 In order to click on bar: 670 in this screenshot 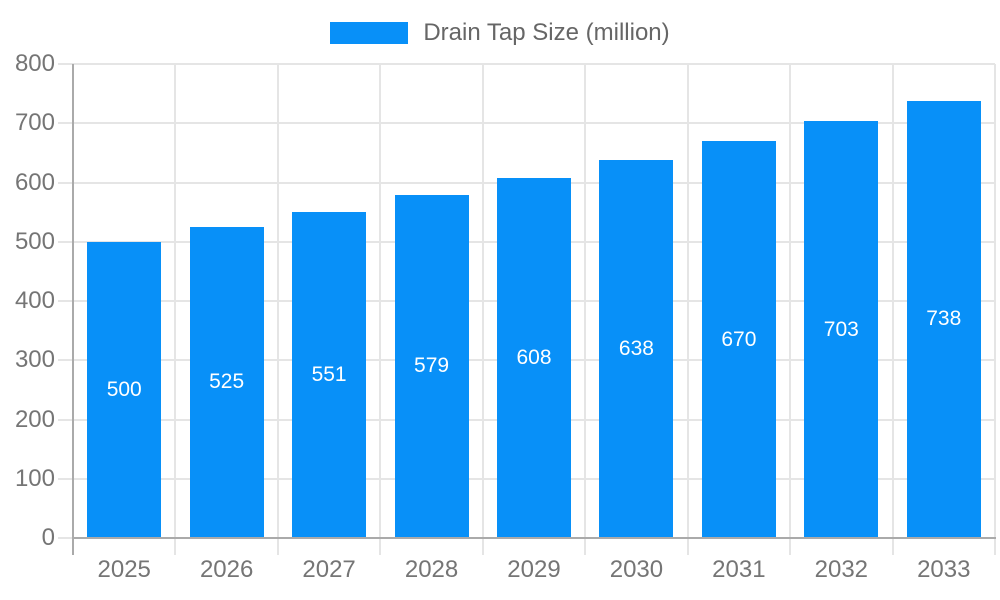, I will do `click(738, 339)`.